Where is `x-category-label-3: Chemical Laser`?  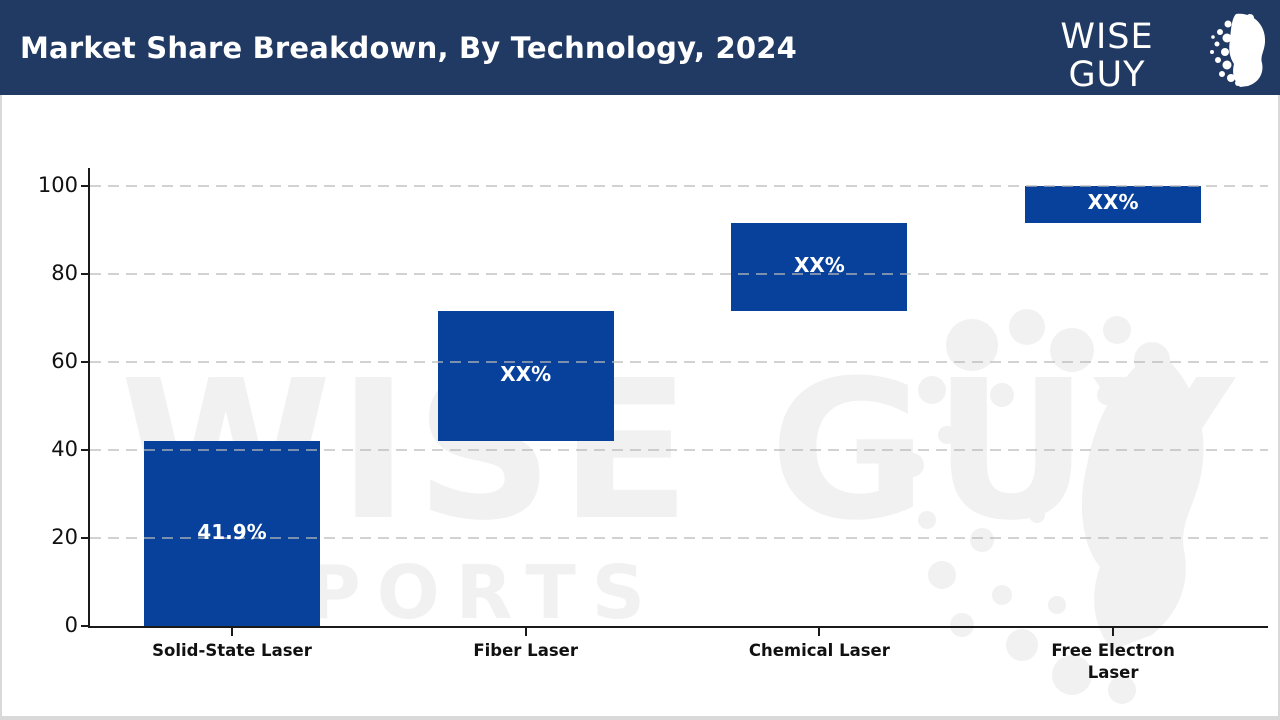 x-category-label-3: Chemical Laser is located at coordinates (819, 650).